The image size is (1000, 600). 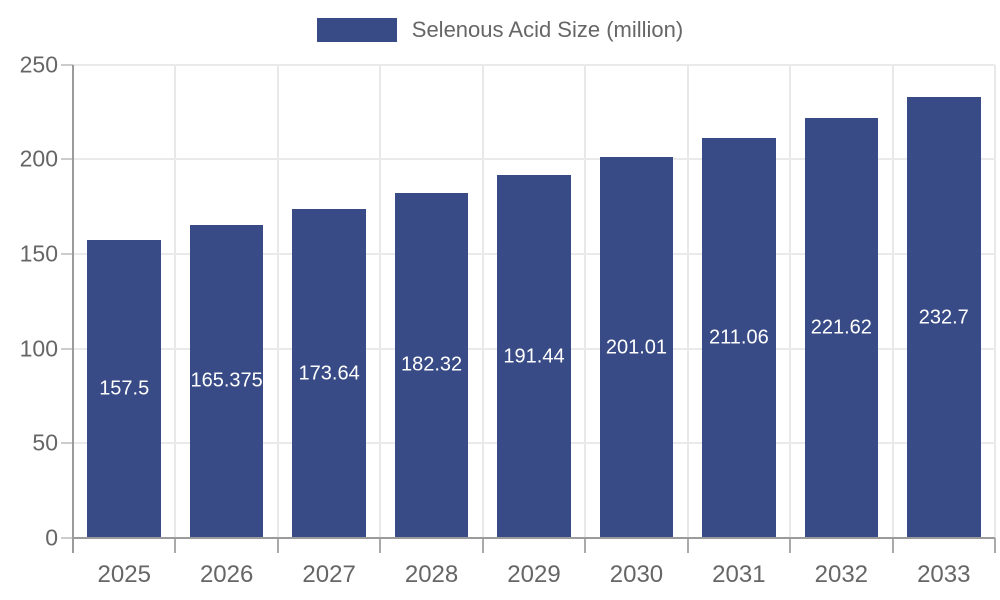 I want to click on bar-value-label: 182.32, so click(x=431, y=364).